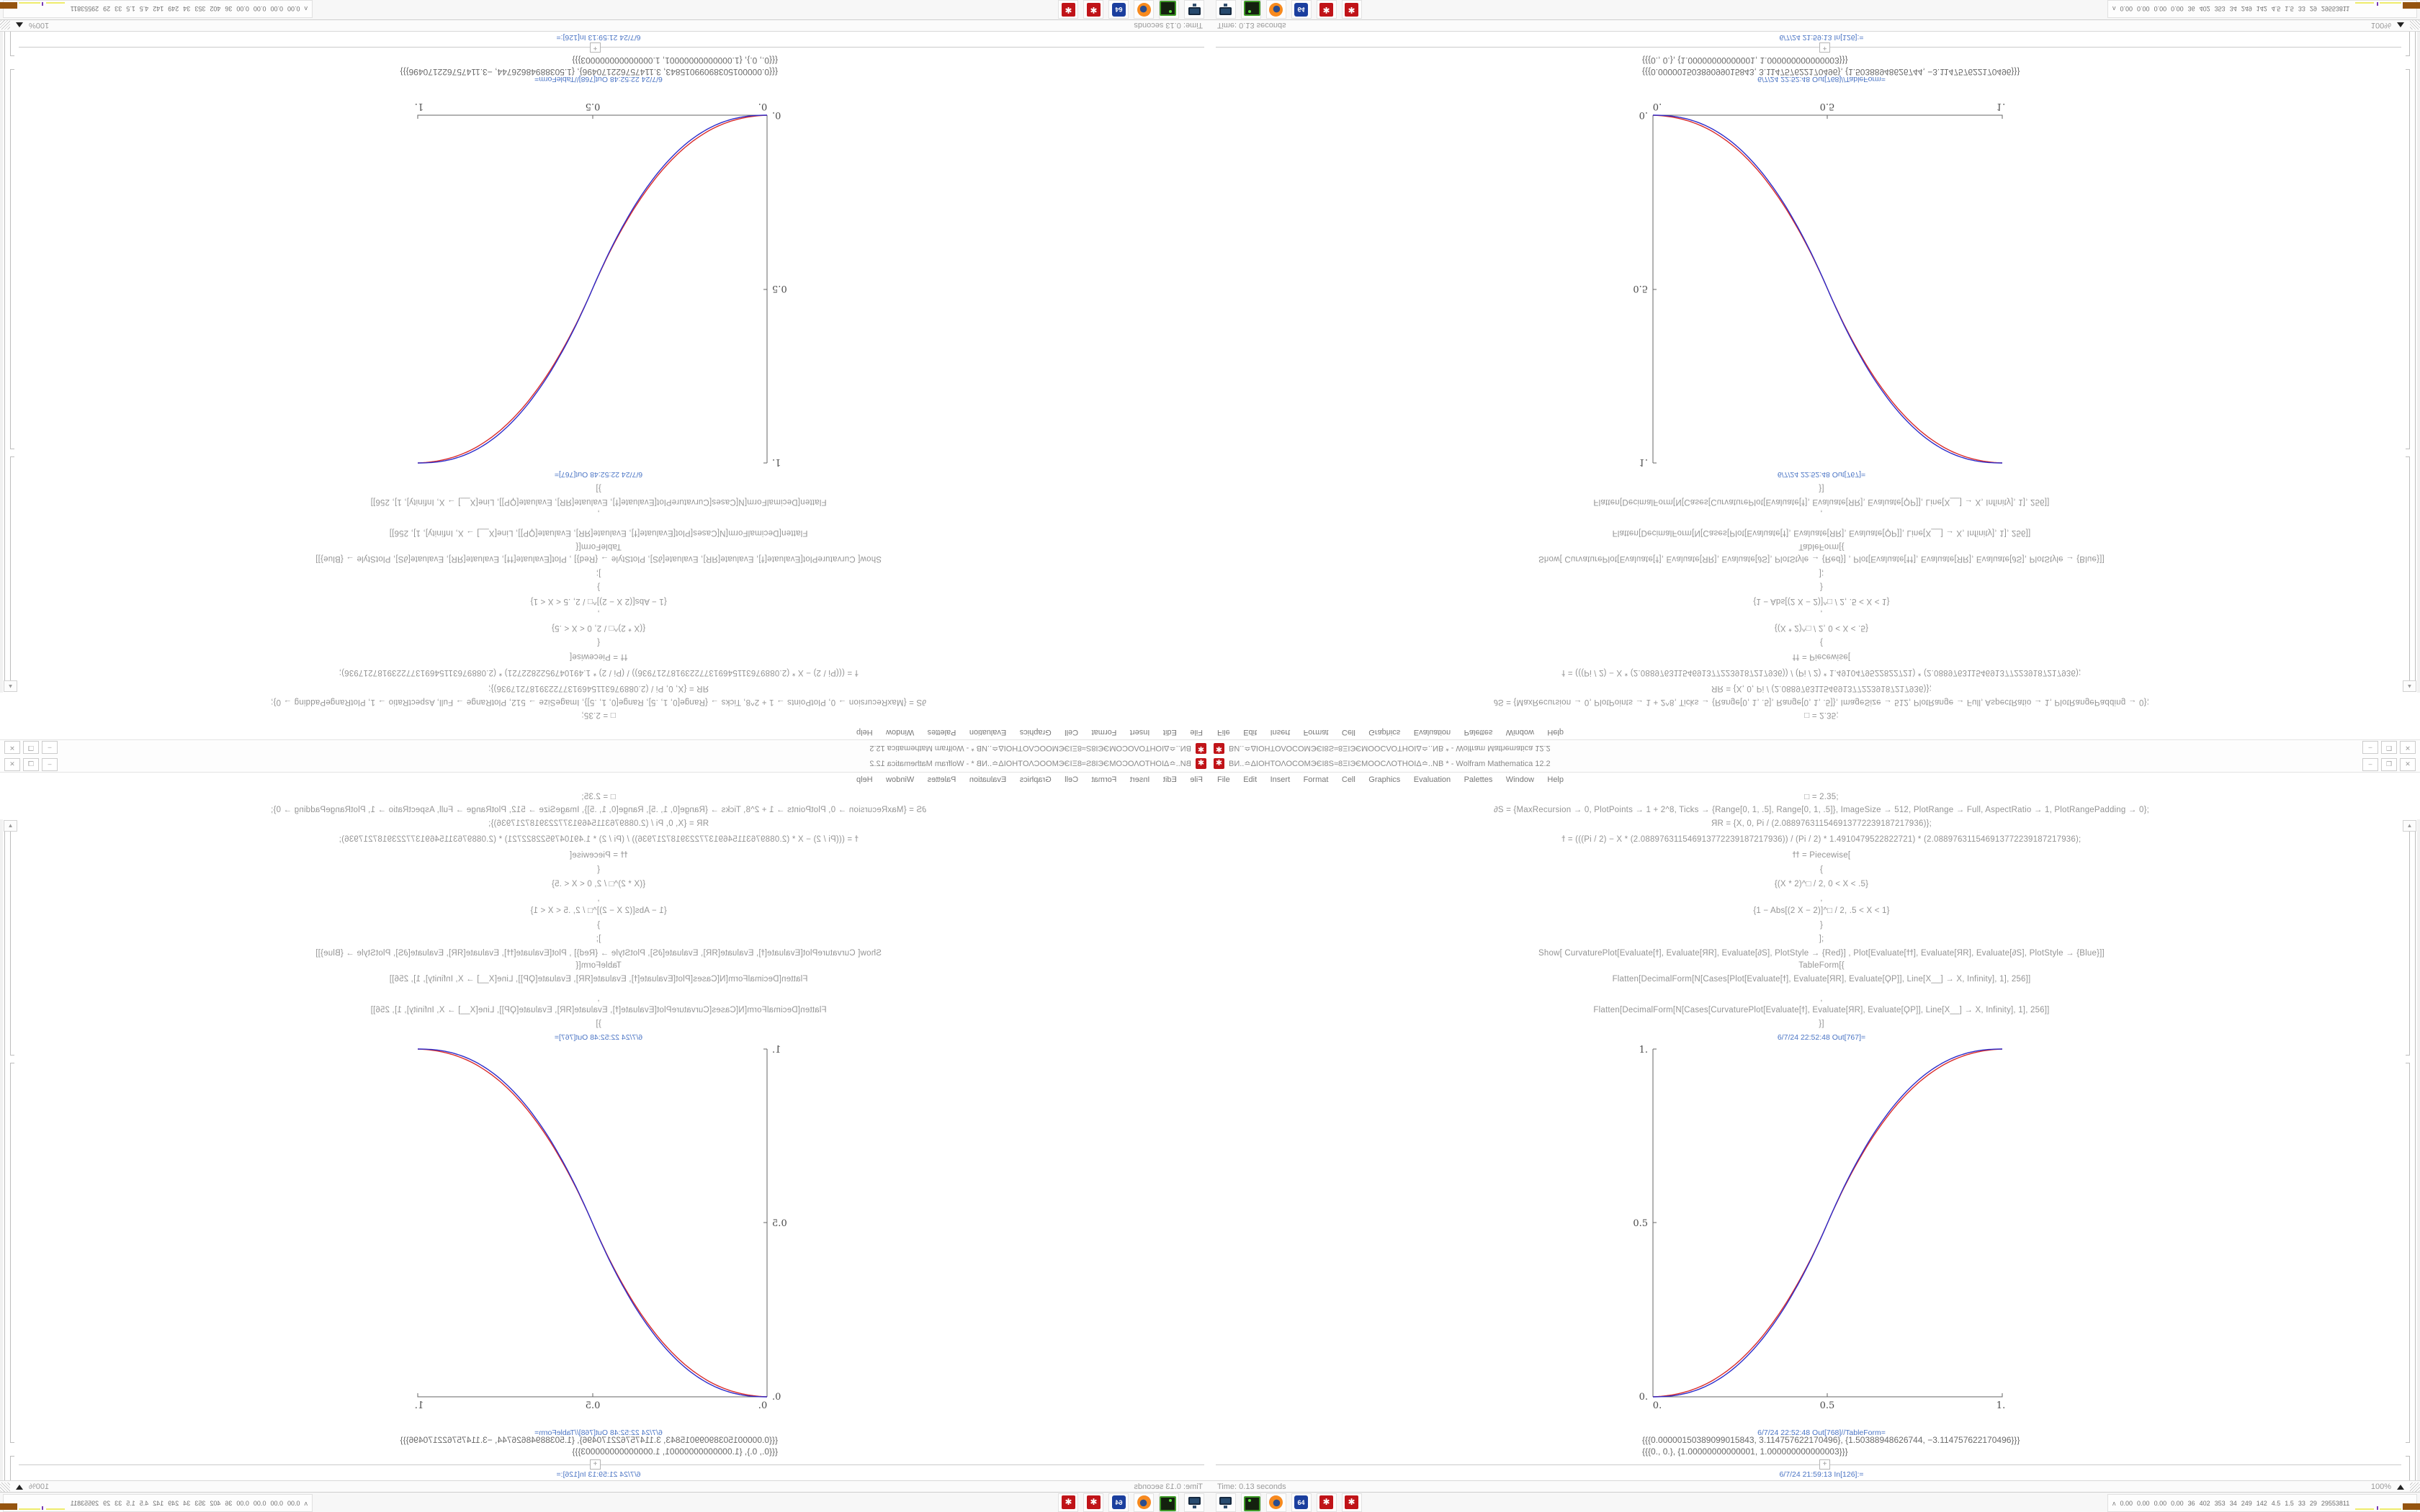 The image size is (2420, 1512). I want to click on hidden-icons-chevron-icon: ᴧ, so click(2114, 9).